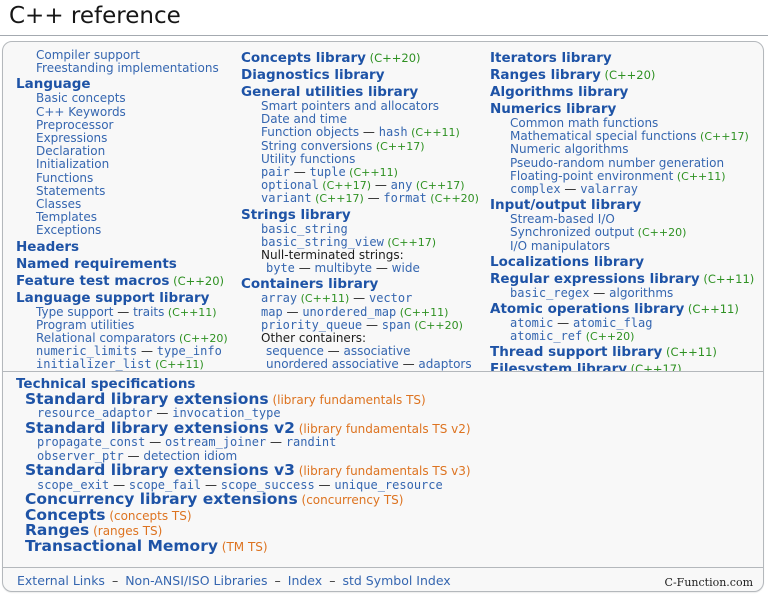  What do you see at coordinates (343, 268) in the screenshot?
I see `link-multibyte: multibyte` at bounding box center [343, 268].